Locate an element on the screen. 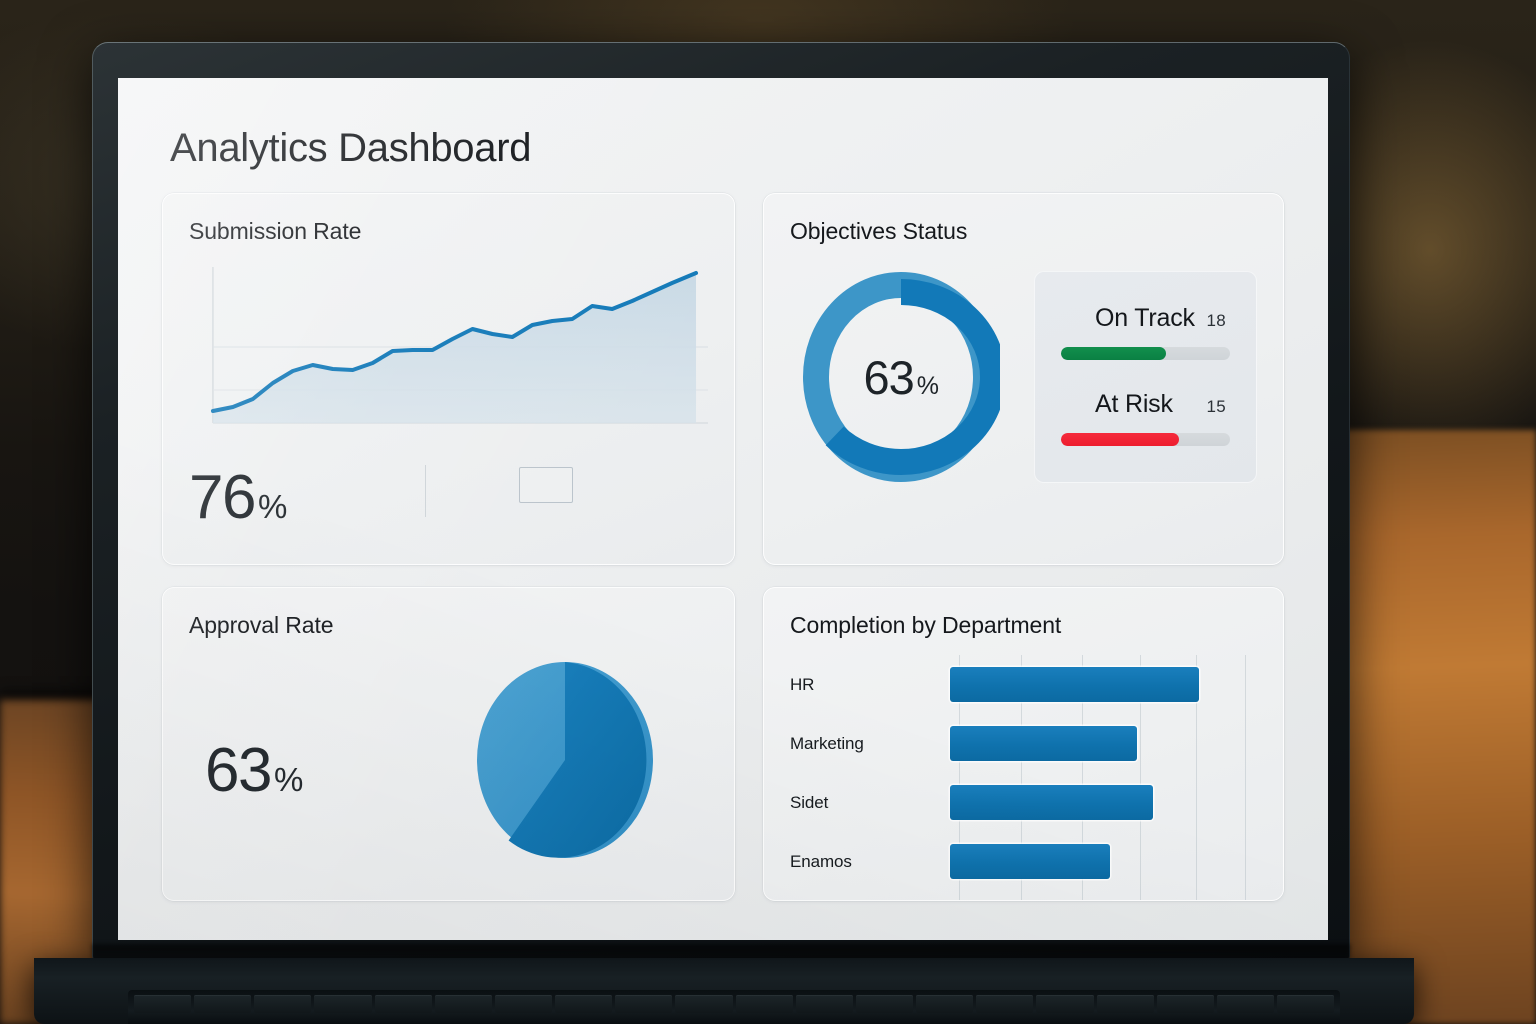  area-chart-fill is located at coordinates (454, 348).